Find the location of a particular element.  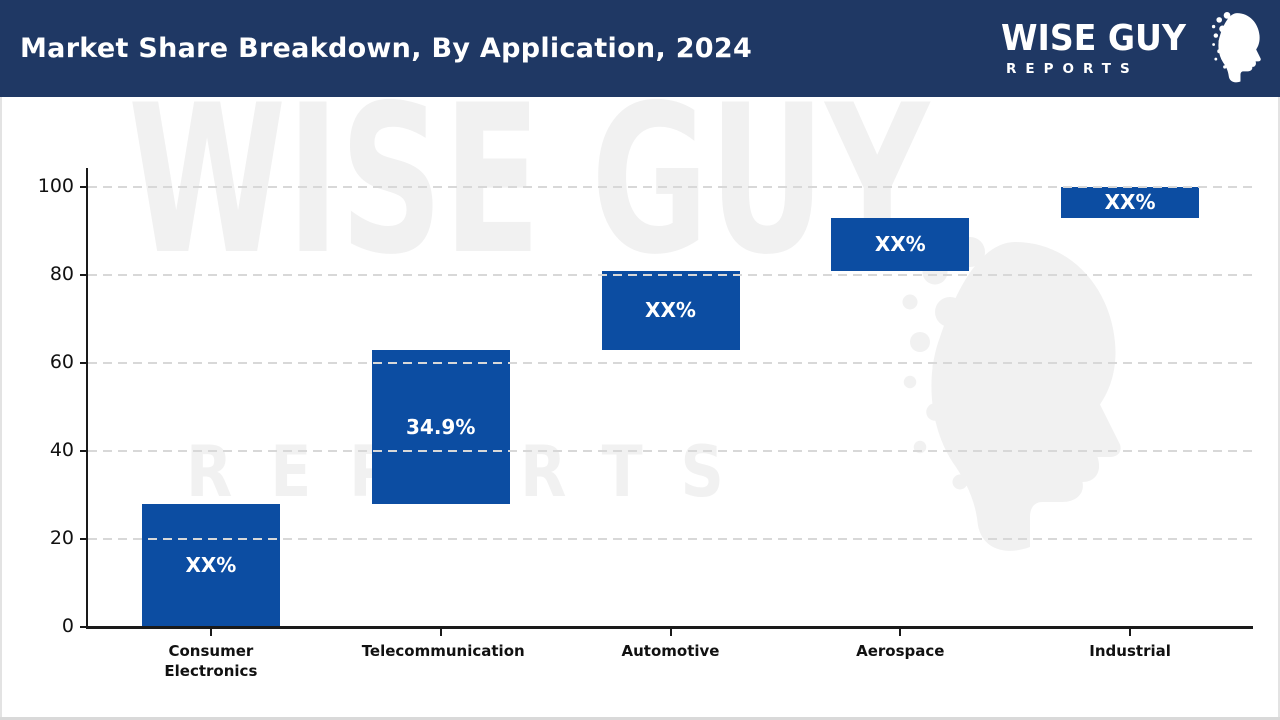

face-profile-logo-icon is located at coordinates (1236, 46).